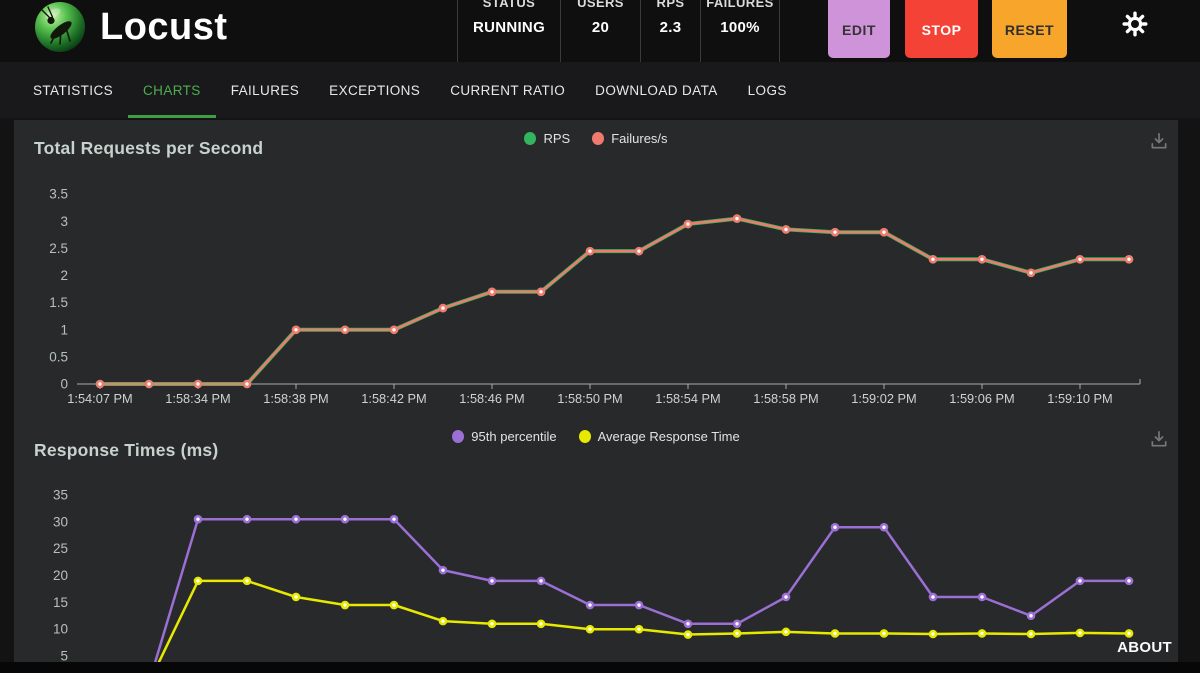 The image size is (1200, 673). I want to click on stat-status-label: STATUS, so click(509, 5).